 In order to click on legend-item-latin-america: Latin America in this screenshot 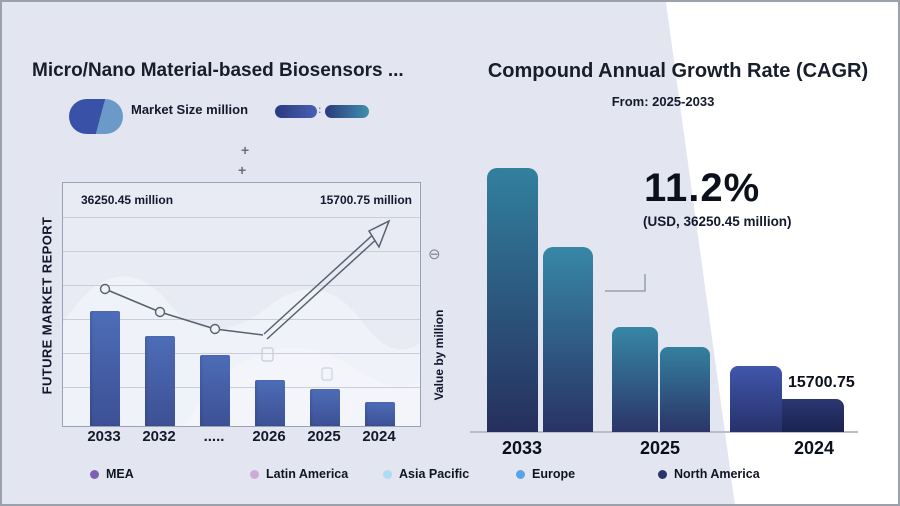, I will do `click(299, 474)`.